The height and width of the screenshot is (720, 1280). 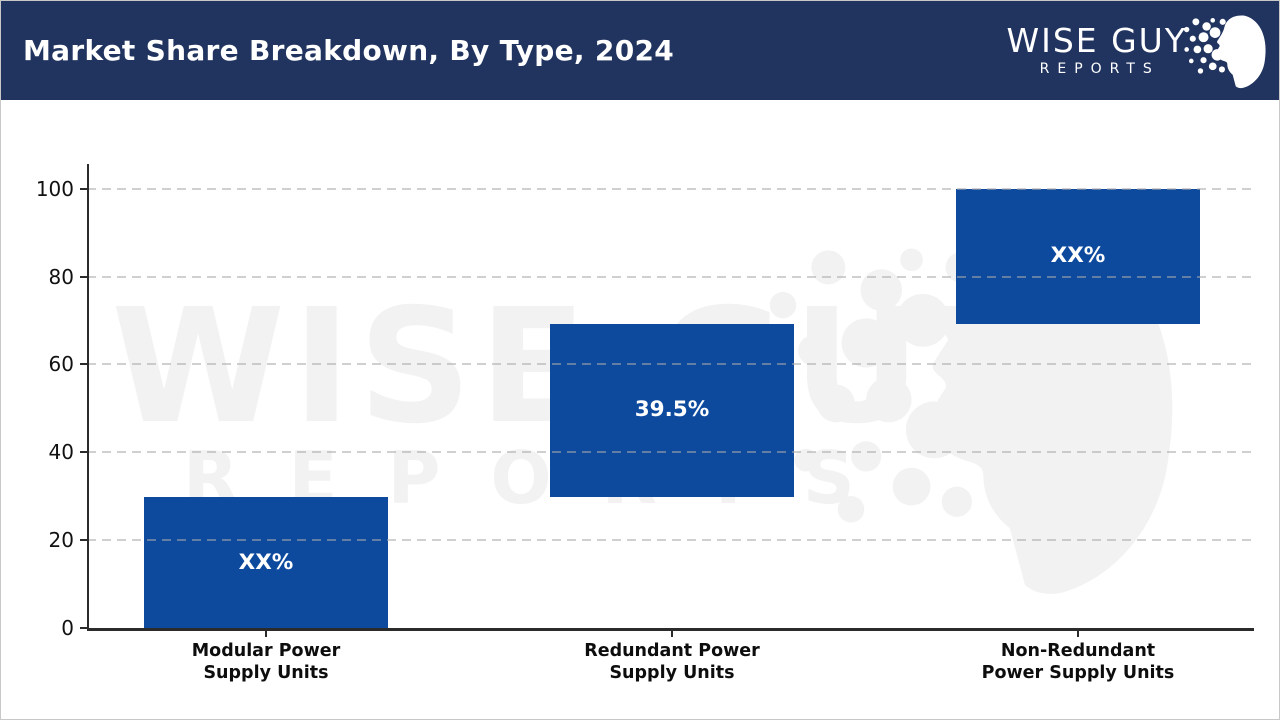 I want to click on brand-name: WISE GUY, so click(x=1096, y=40).